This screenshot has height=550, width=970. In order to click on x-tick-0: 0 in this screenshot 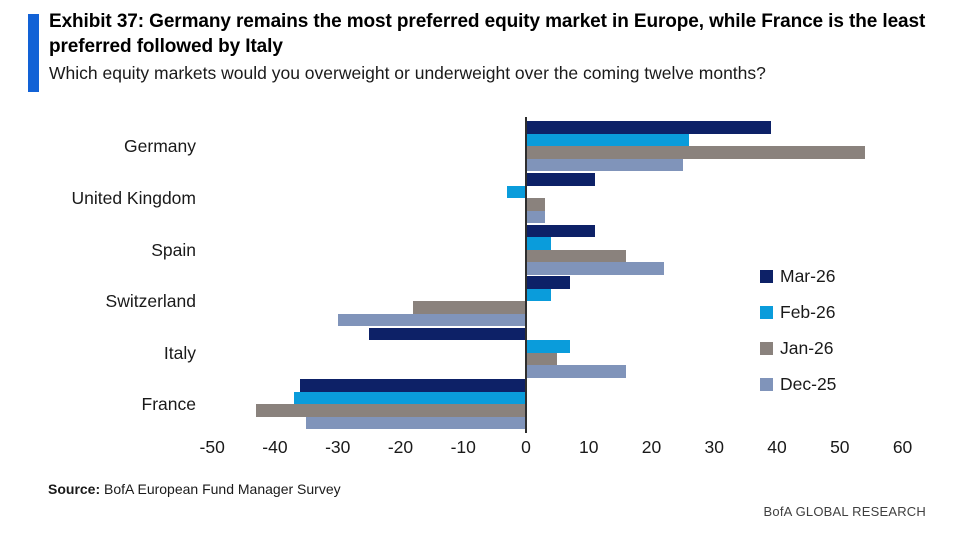, I will do `click(526, 447)`.